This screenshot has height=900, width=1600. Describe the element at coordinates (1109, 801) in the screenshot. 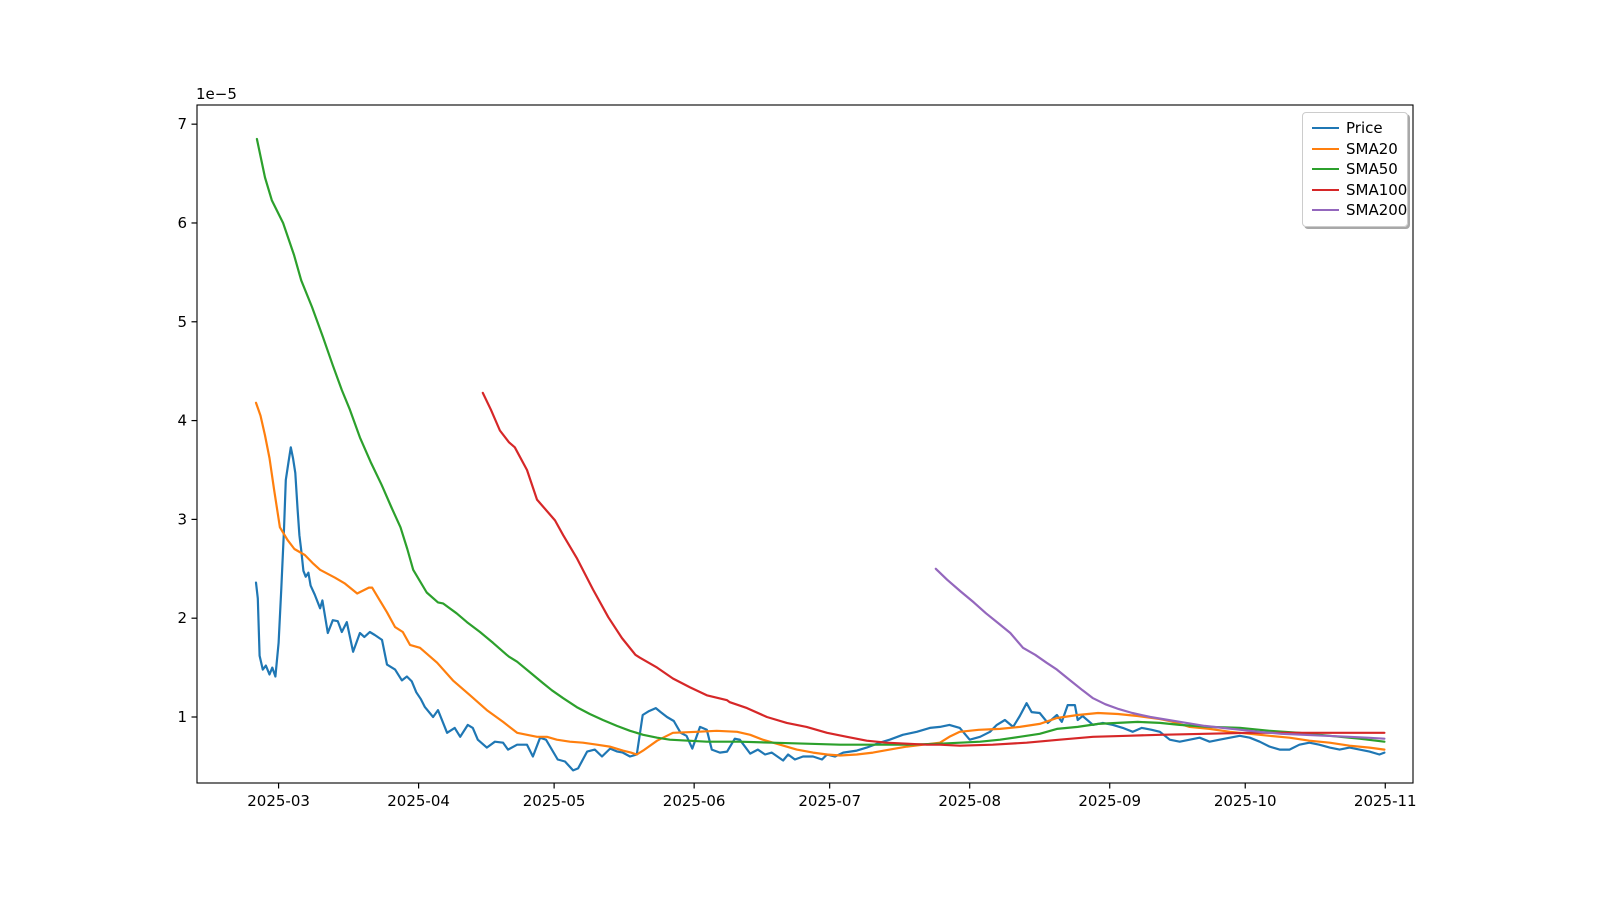

I see `x-tick-label: 2025-09` at that location.